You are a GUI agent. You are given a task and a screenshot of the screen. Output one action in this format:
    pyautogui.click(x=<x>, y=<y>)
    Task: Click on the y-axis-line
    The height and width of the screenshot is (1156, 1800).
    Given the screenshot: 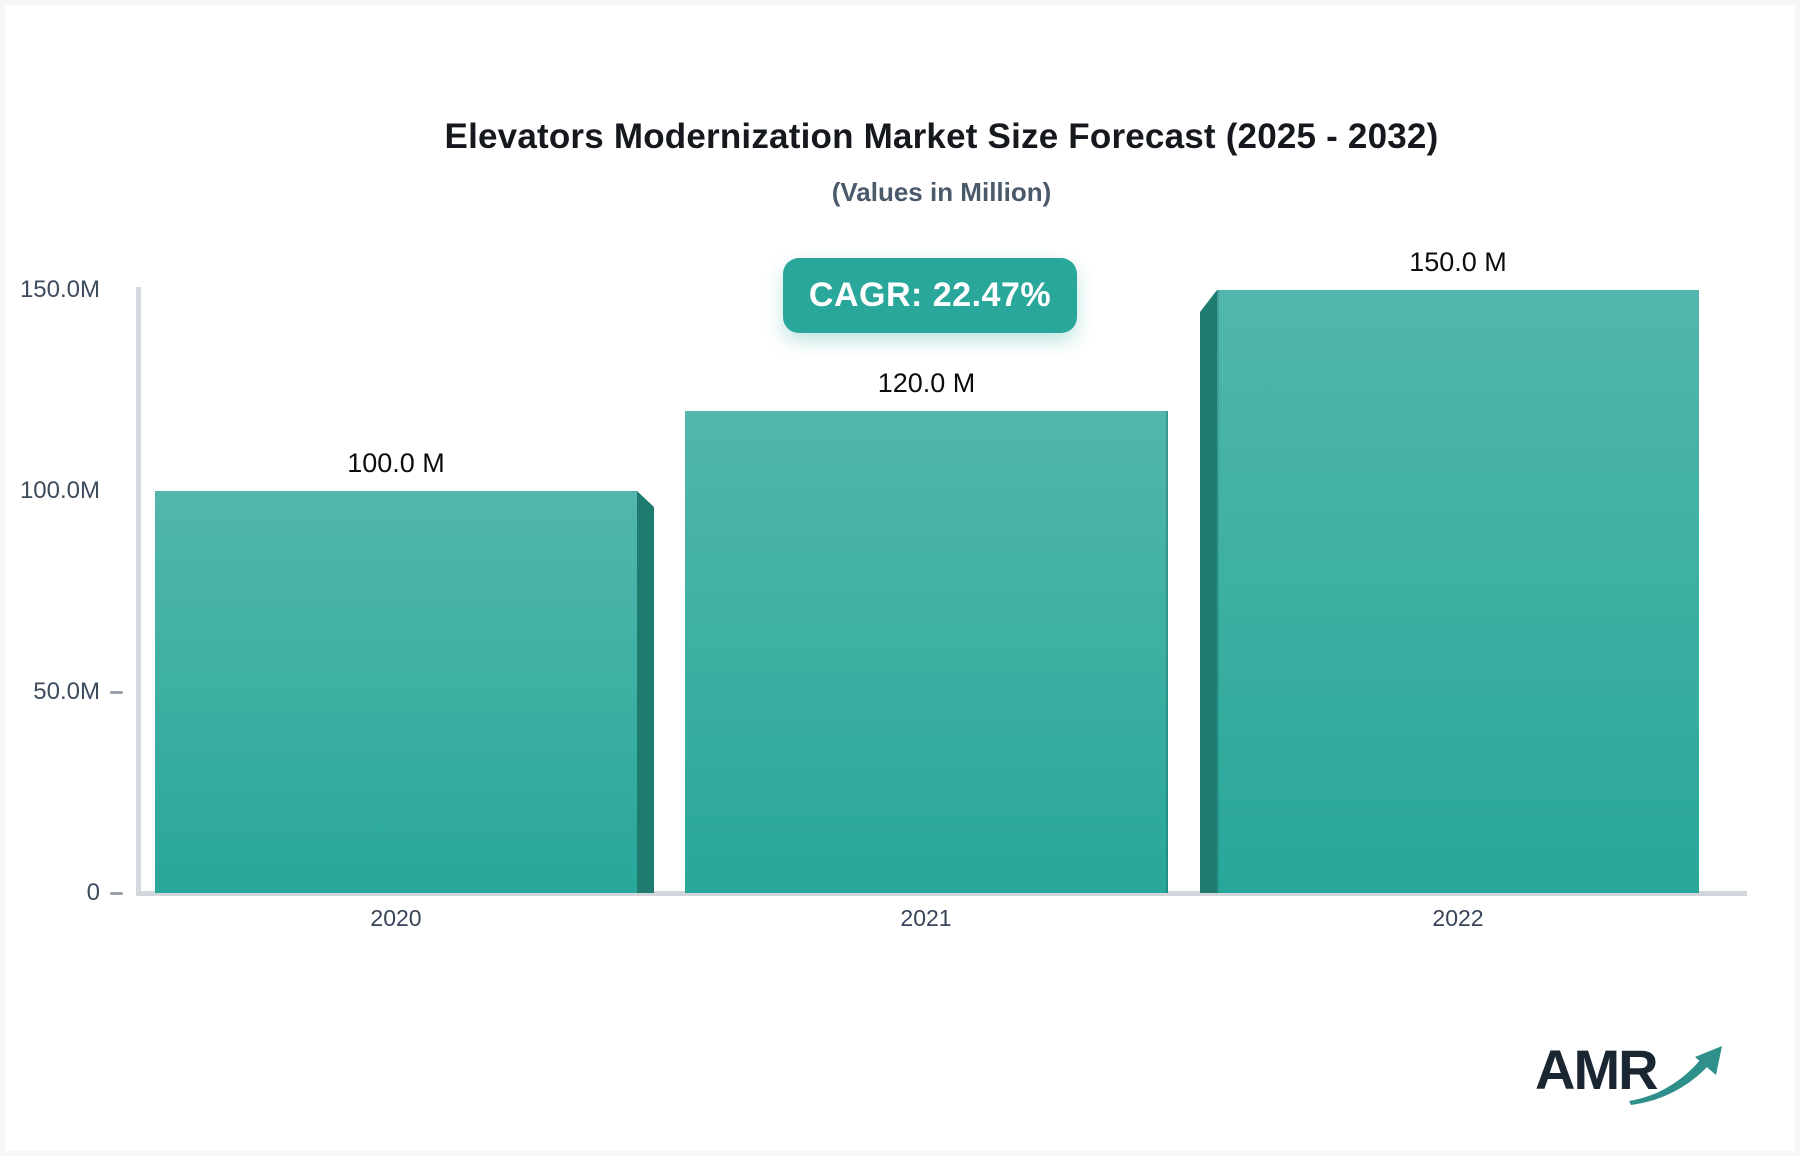 What is the action you would take?
    pyautogui.click(x=138, y=591)
    